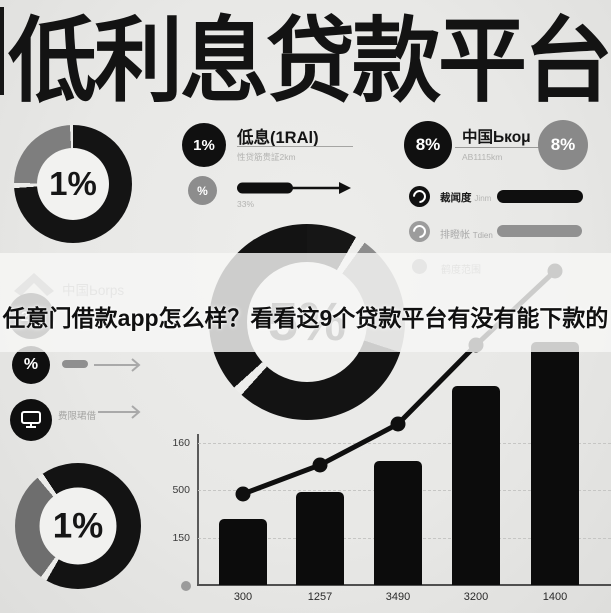  I want to click on china-badge: 8%, so click(428, 145).